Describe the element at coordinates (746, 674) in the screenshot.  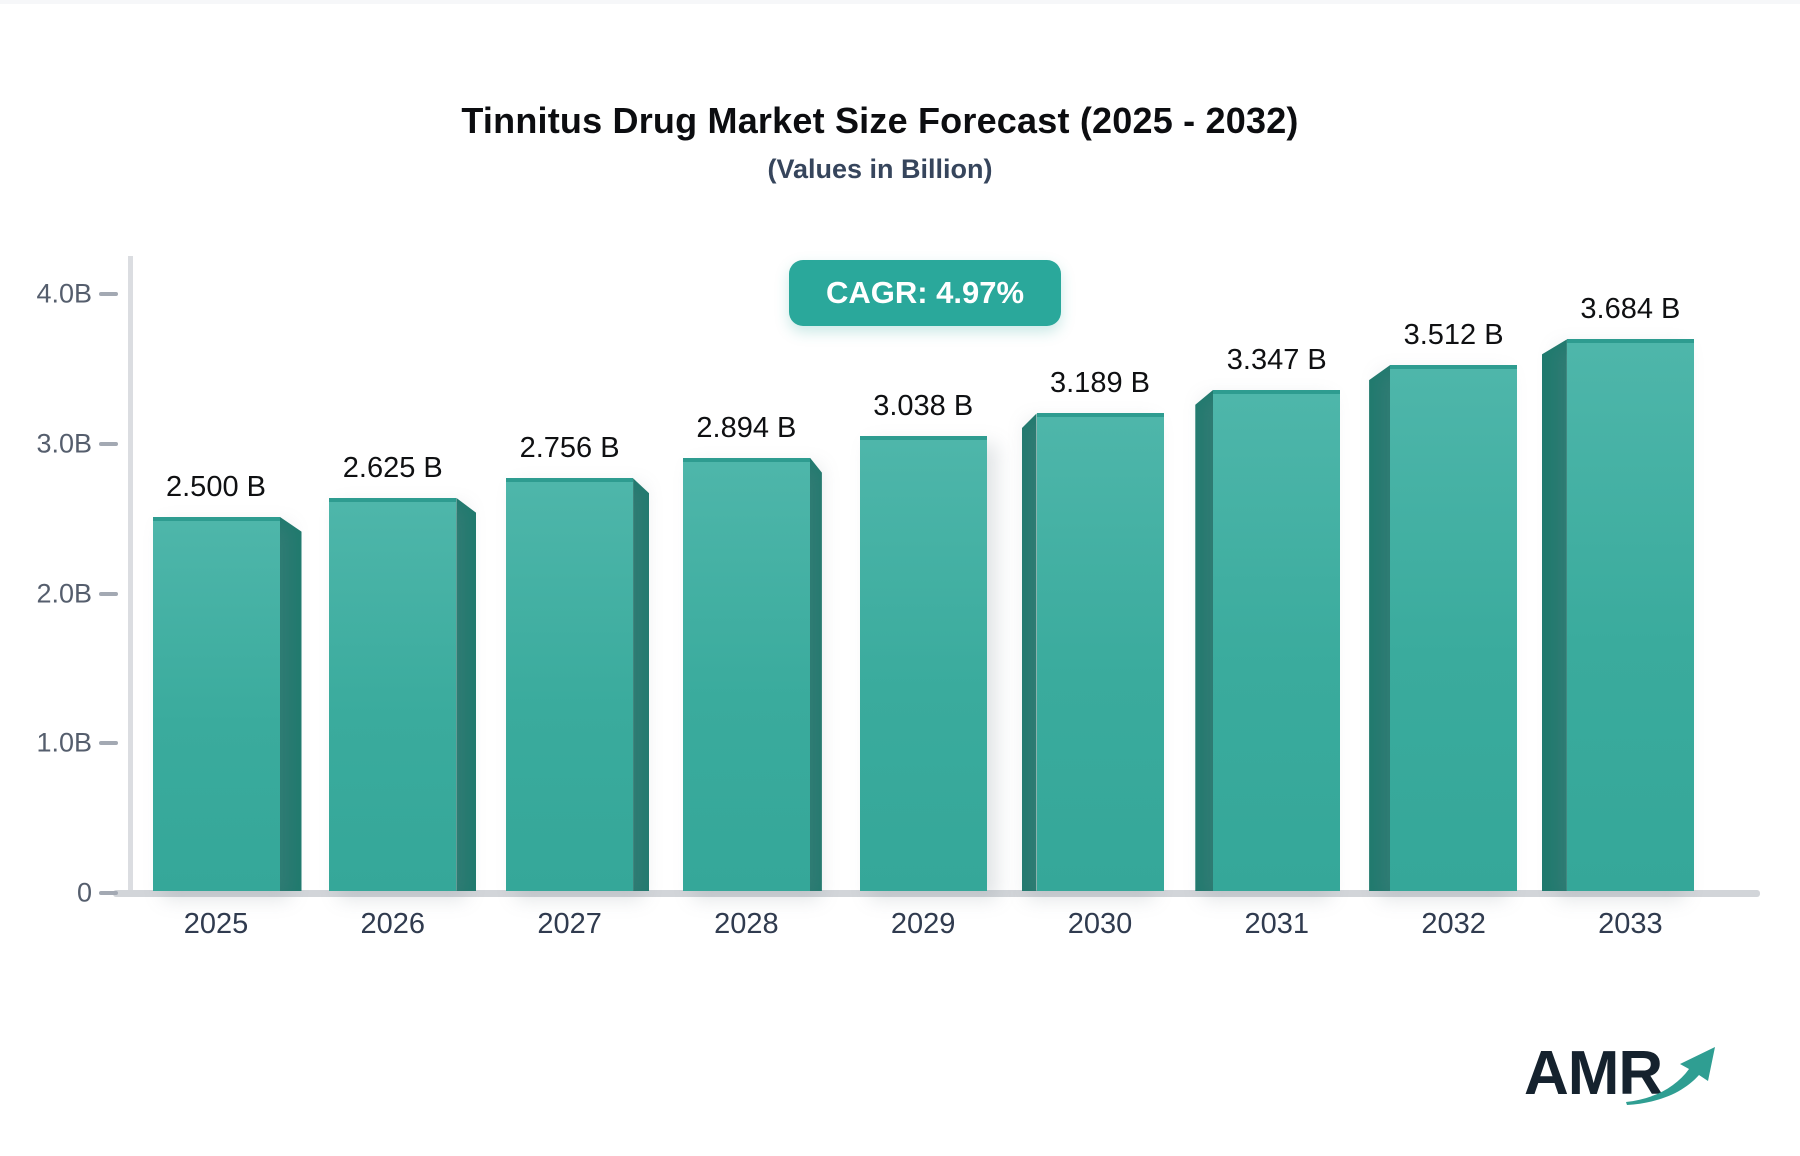
I see `bar-2028` at that location.